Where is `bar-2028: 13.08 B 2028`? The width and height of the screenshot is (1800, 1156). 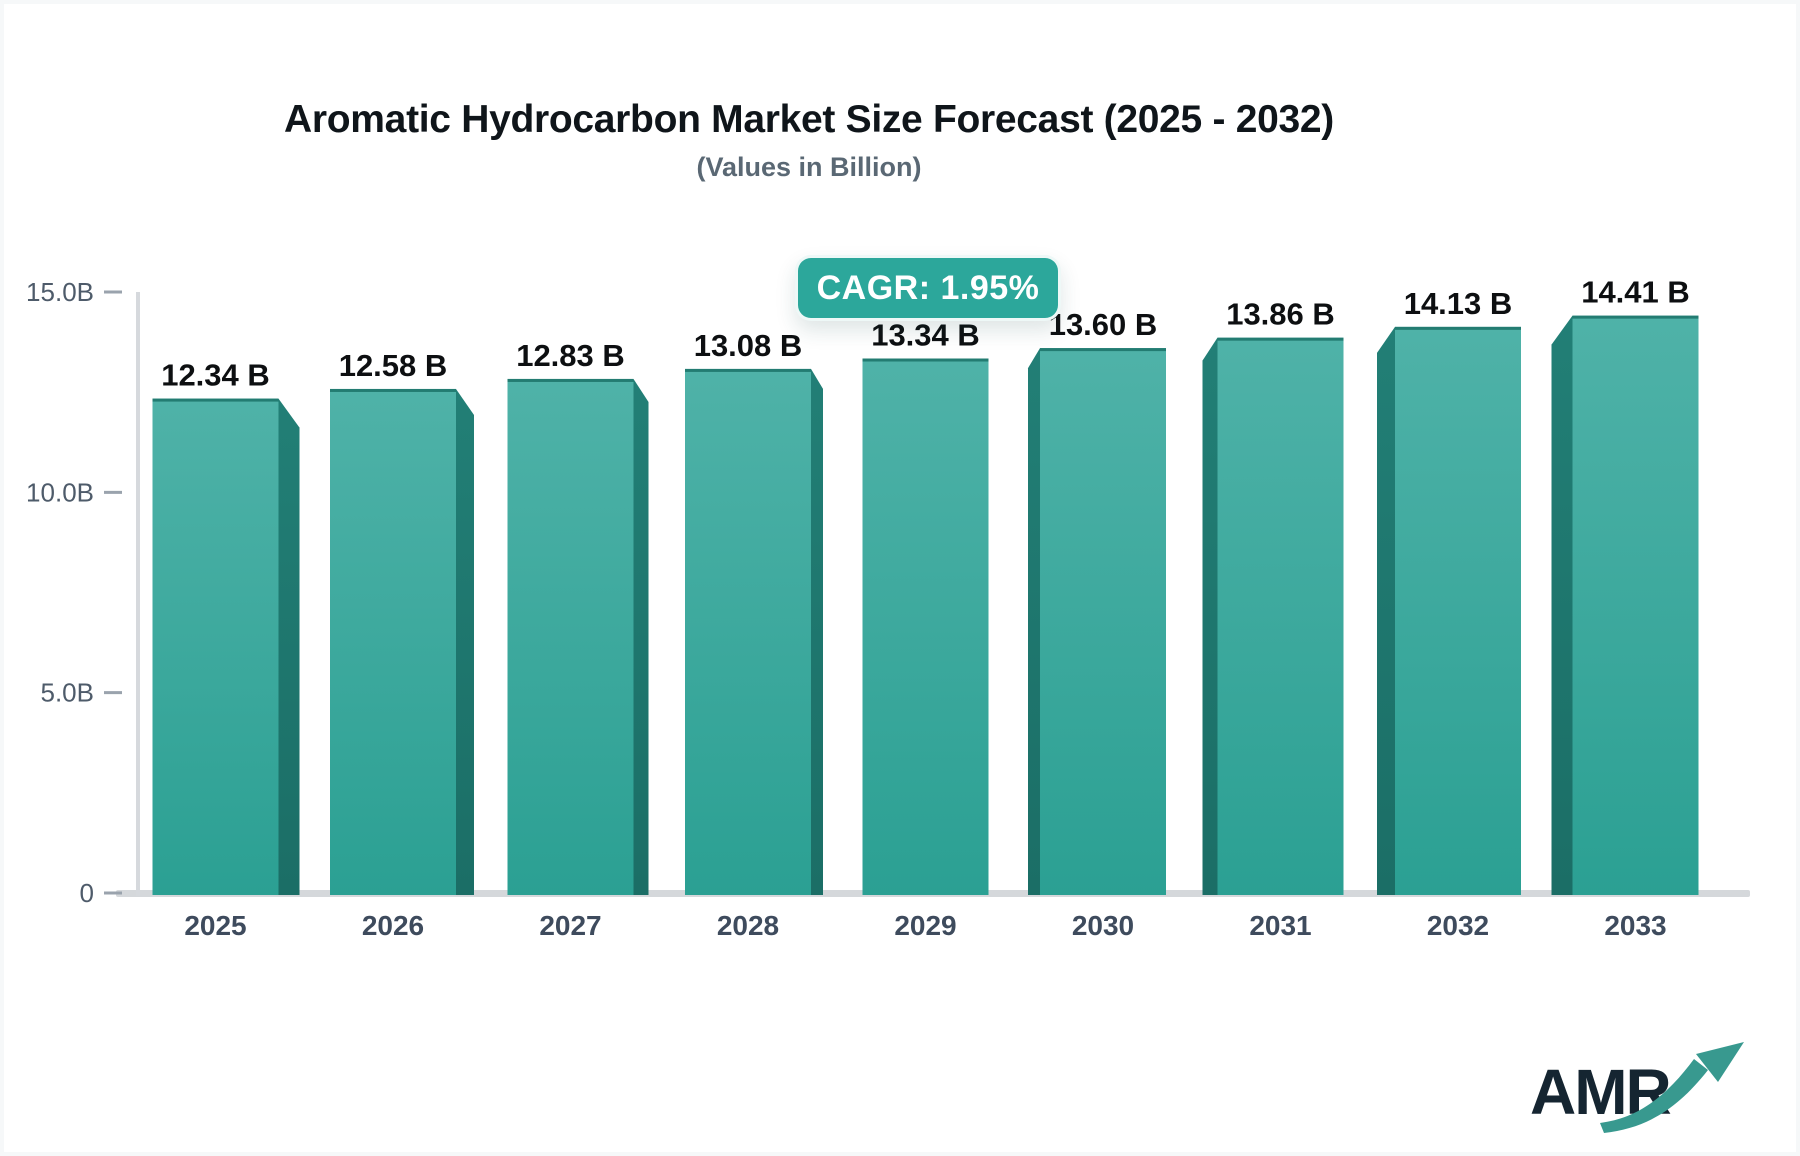 bar-2028: 13.08 B 2028 is located at coordinates (754, 634).